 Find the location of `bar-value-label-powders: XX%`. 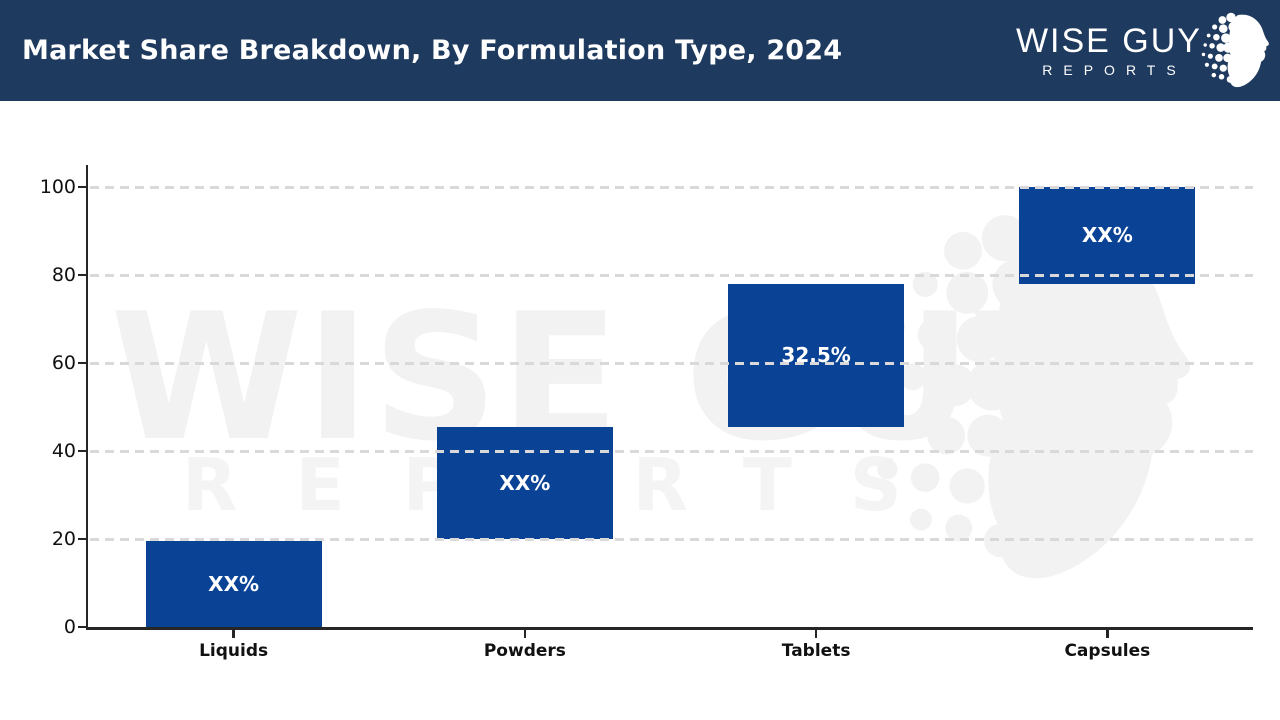

bar-value-label-powders: XX% is located at coordinates (525, 482).